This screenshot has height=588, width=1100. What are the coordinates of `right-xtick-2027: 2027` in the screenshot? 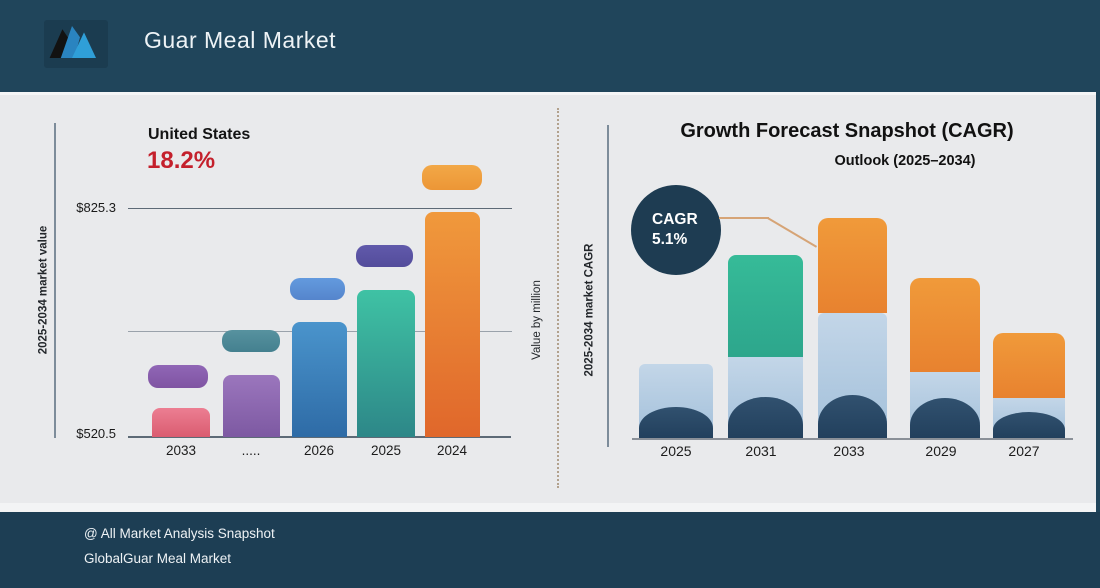 It's located at (1024, 451).